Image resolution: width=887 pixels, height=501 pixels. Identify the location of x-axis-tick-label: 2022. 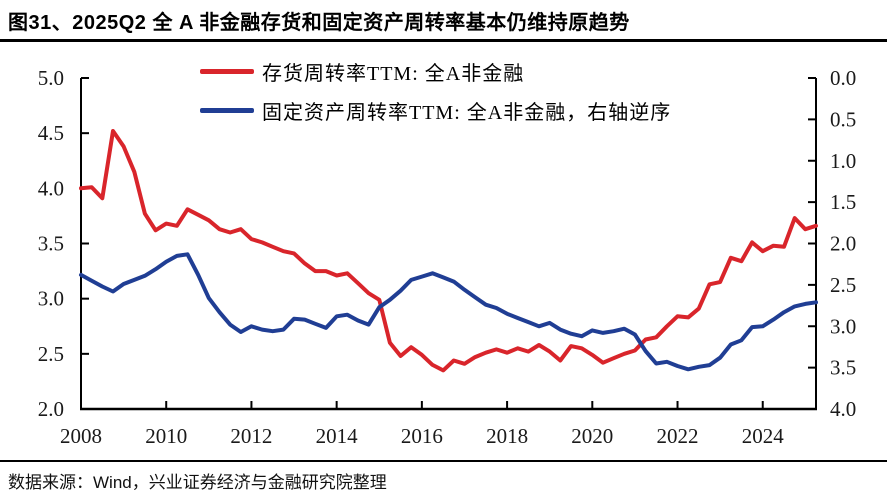
(678, 436).